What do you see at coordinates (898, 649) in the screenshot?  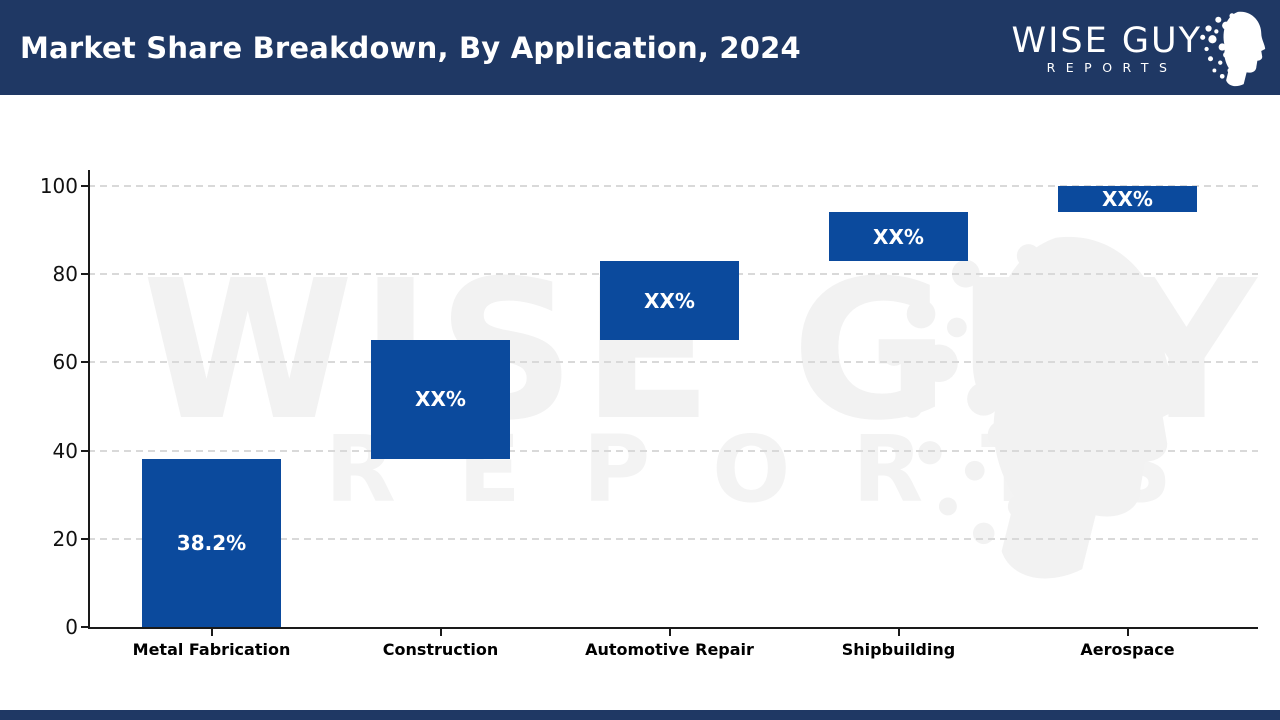 I see `x-category-label-shipbuilding: Shipbuilding` at bounding box center [898, 649].